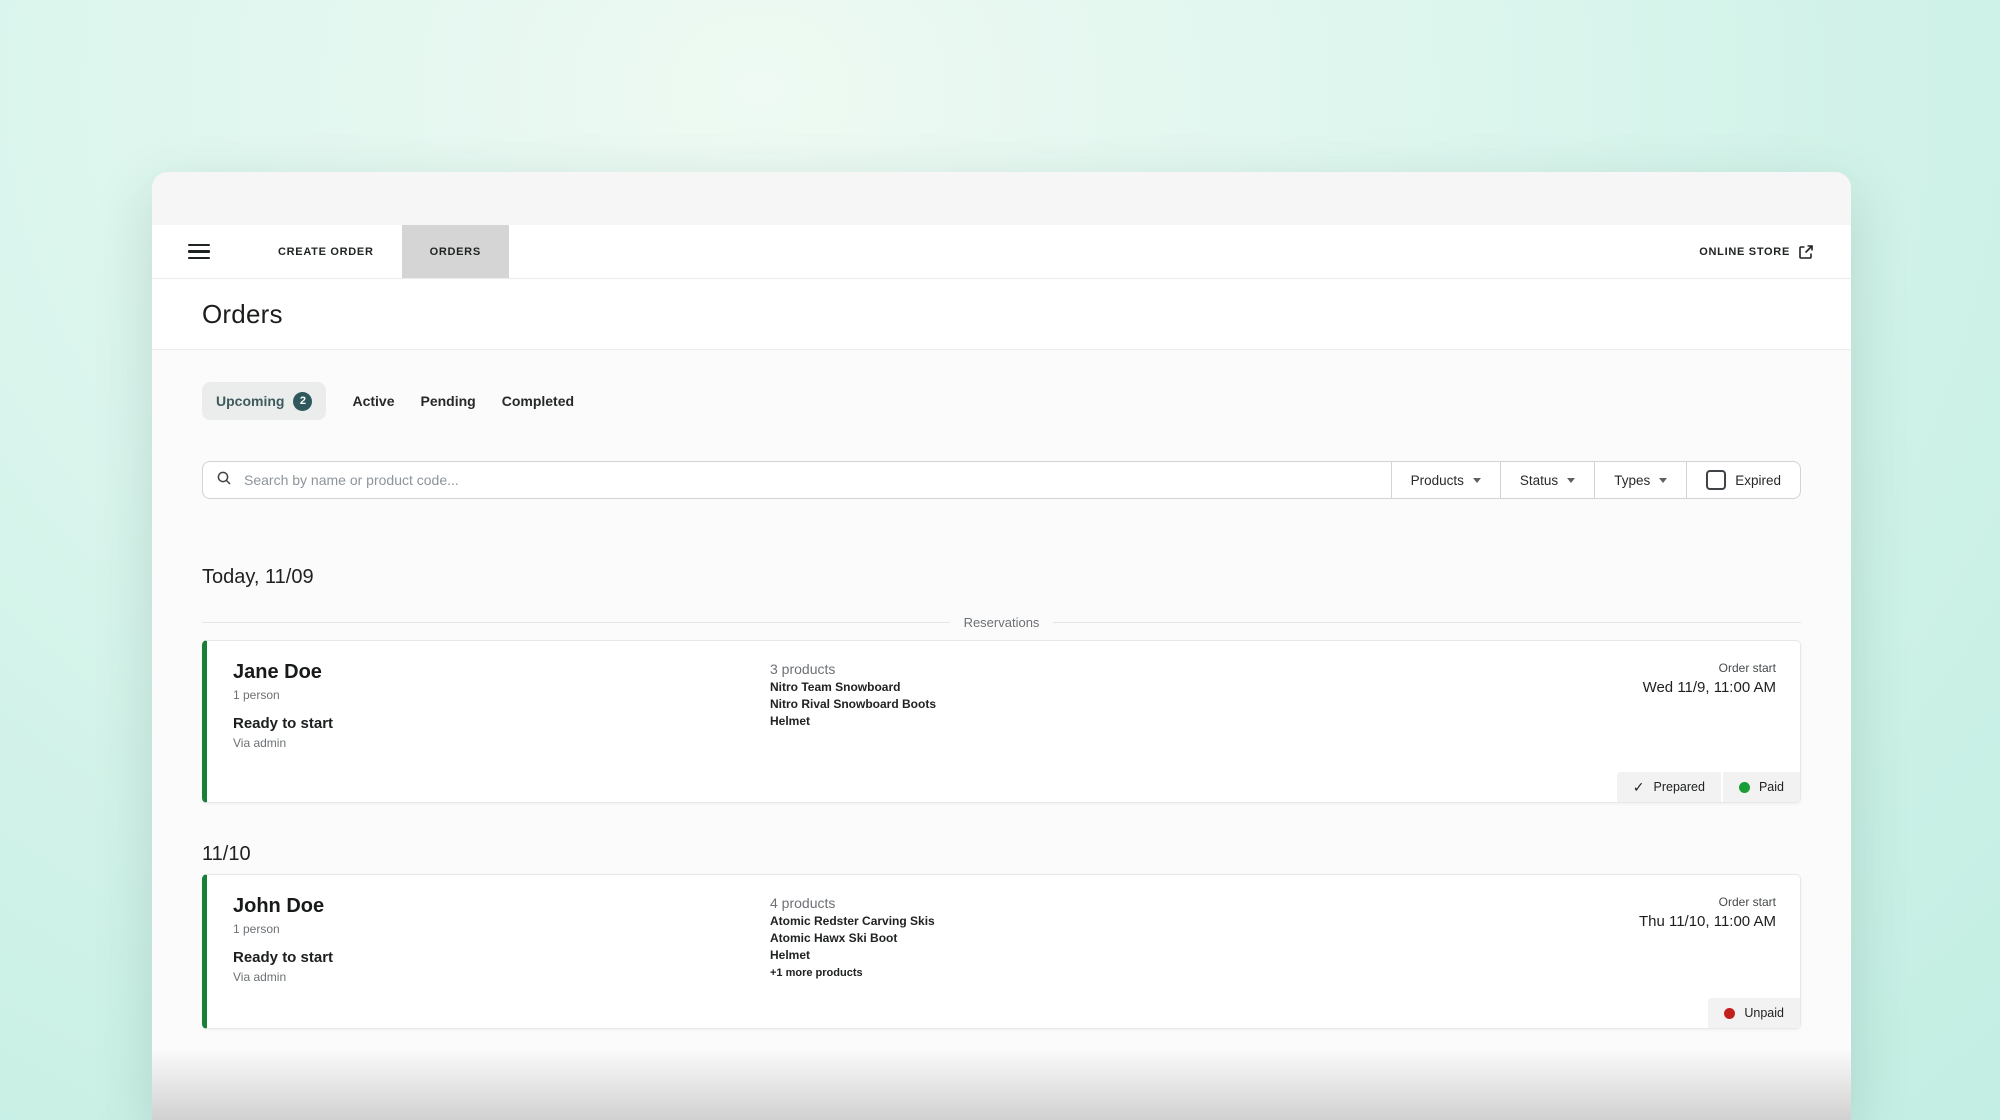  What do you see at coordinates (853, 704) in the screenshot?
I see `product-item: Nitro Rival Snowboard Boots` at bounding box center [853, 704].